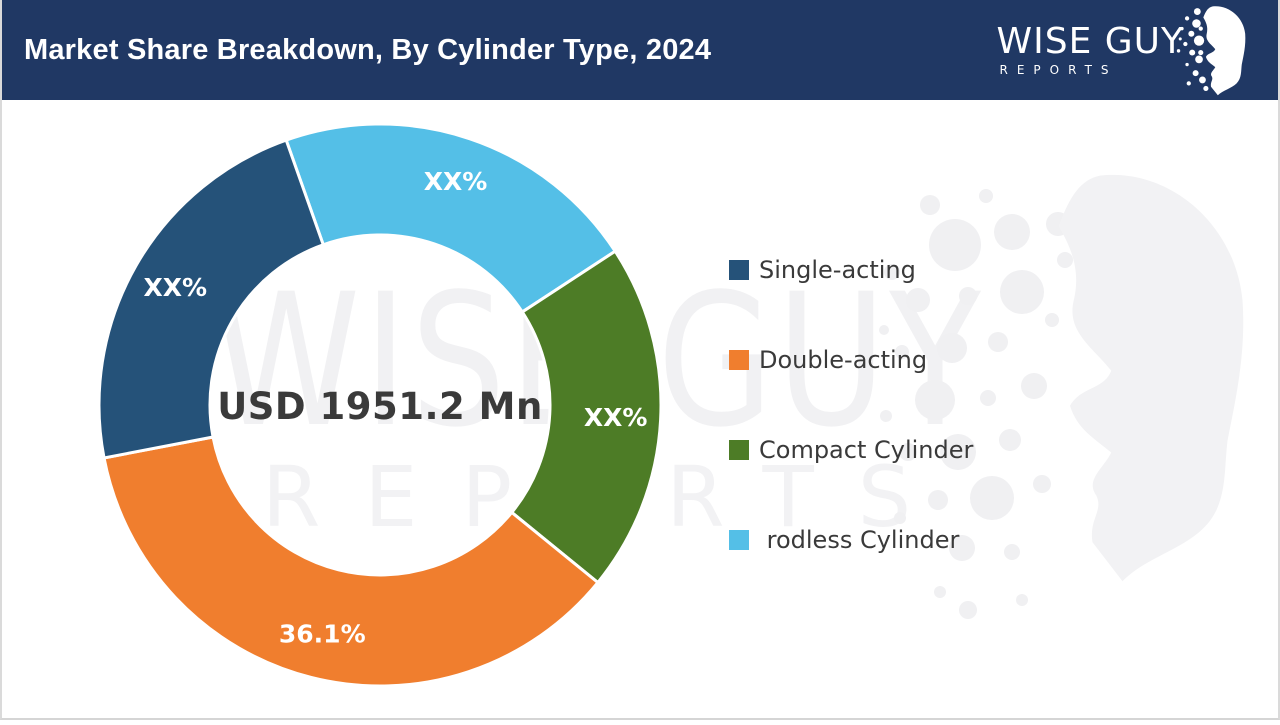 The image size is (1280, 725). What do you see at coordinates (866, 450) in the screenshot?
I see `legend-label: Compact Cylinder` at bounding box center [866, 450].